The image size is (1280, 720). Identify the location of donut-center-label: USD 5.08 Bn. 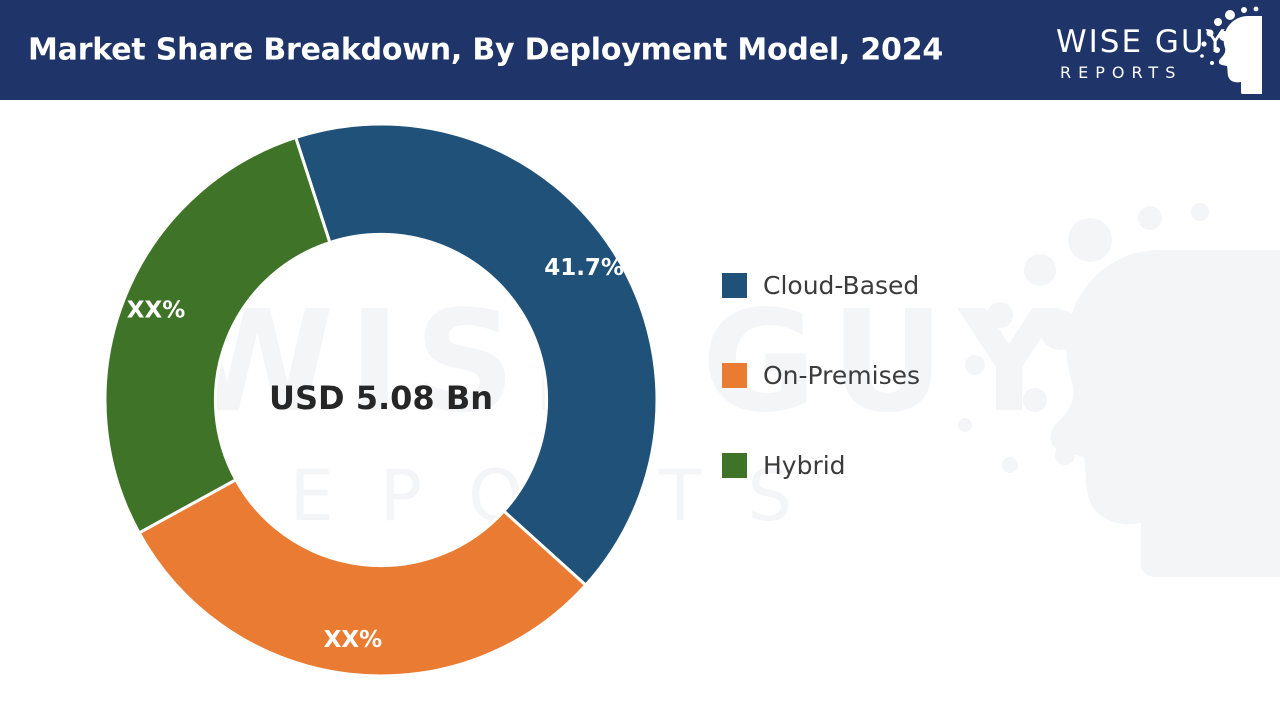
(381, 398).